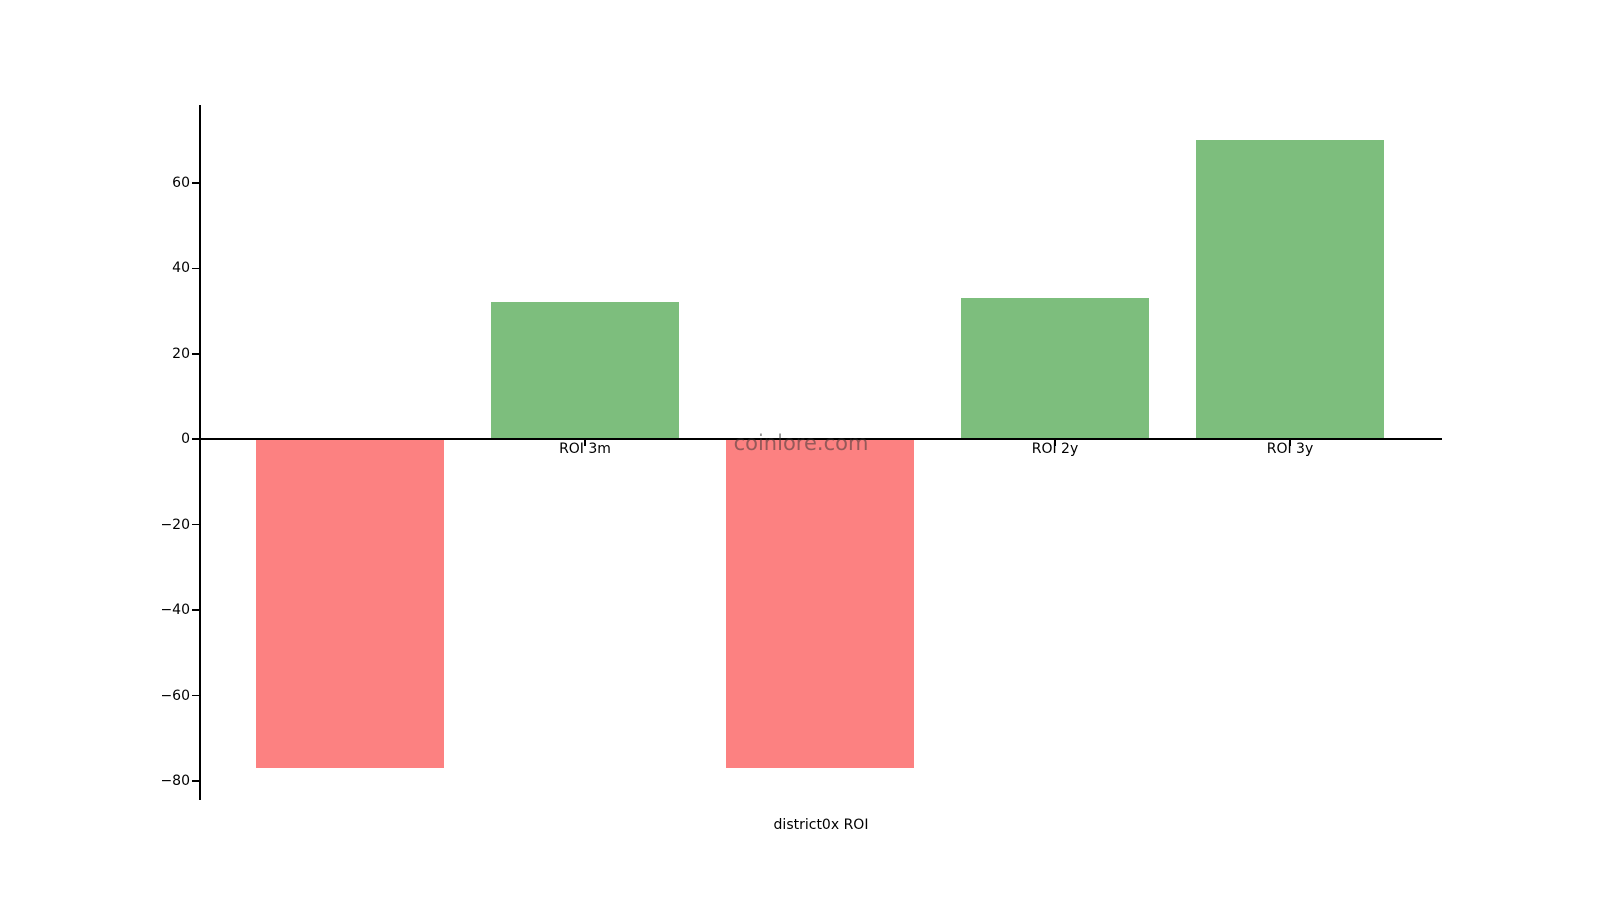  What do you see at coordinates (821, 825) in the screenshot?
I see `x-axis-title: district0x ROI` at bounding box center [821, 825].